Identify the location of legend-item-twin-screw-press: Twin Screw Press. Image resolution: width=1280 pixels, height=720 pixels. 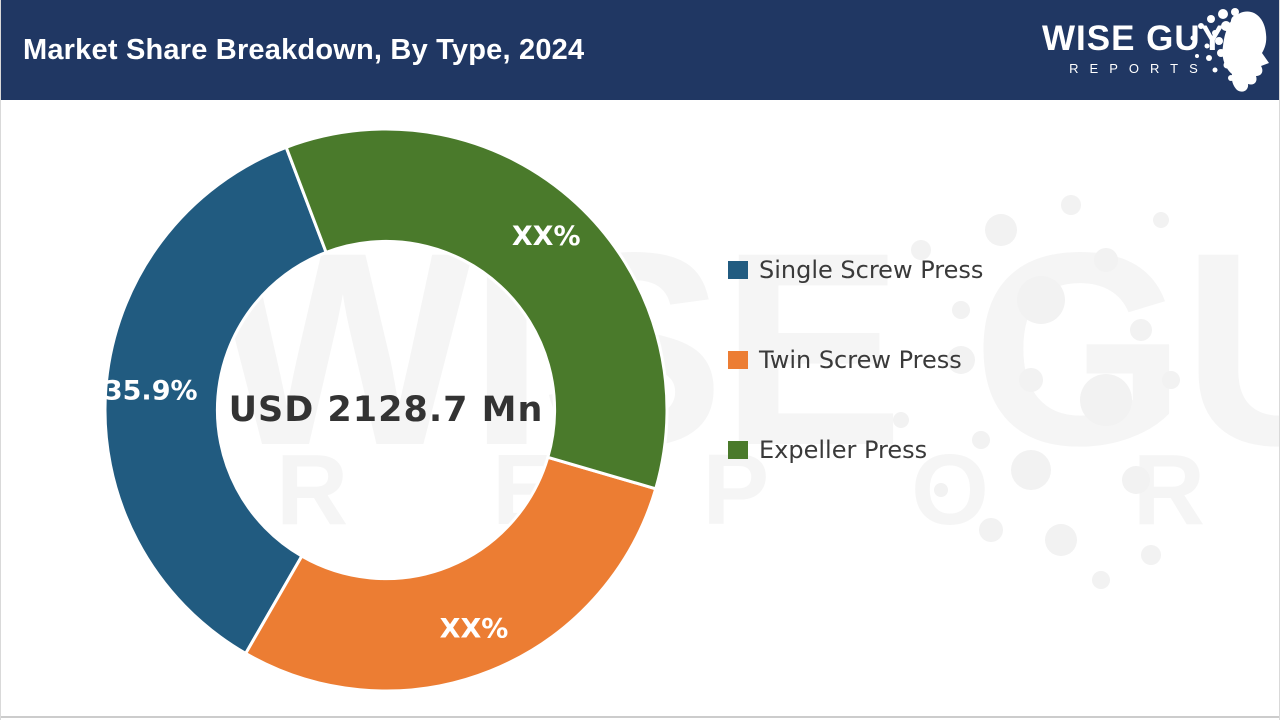
(855, 360).